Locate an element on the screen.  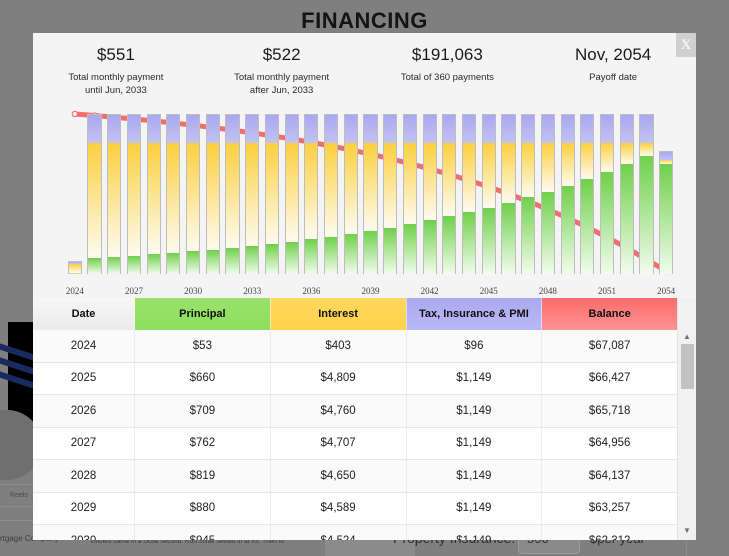
cell-principal: $945 is located at coordinates (202, 532).